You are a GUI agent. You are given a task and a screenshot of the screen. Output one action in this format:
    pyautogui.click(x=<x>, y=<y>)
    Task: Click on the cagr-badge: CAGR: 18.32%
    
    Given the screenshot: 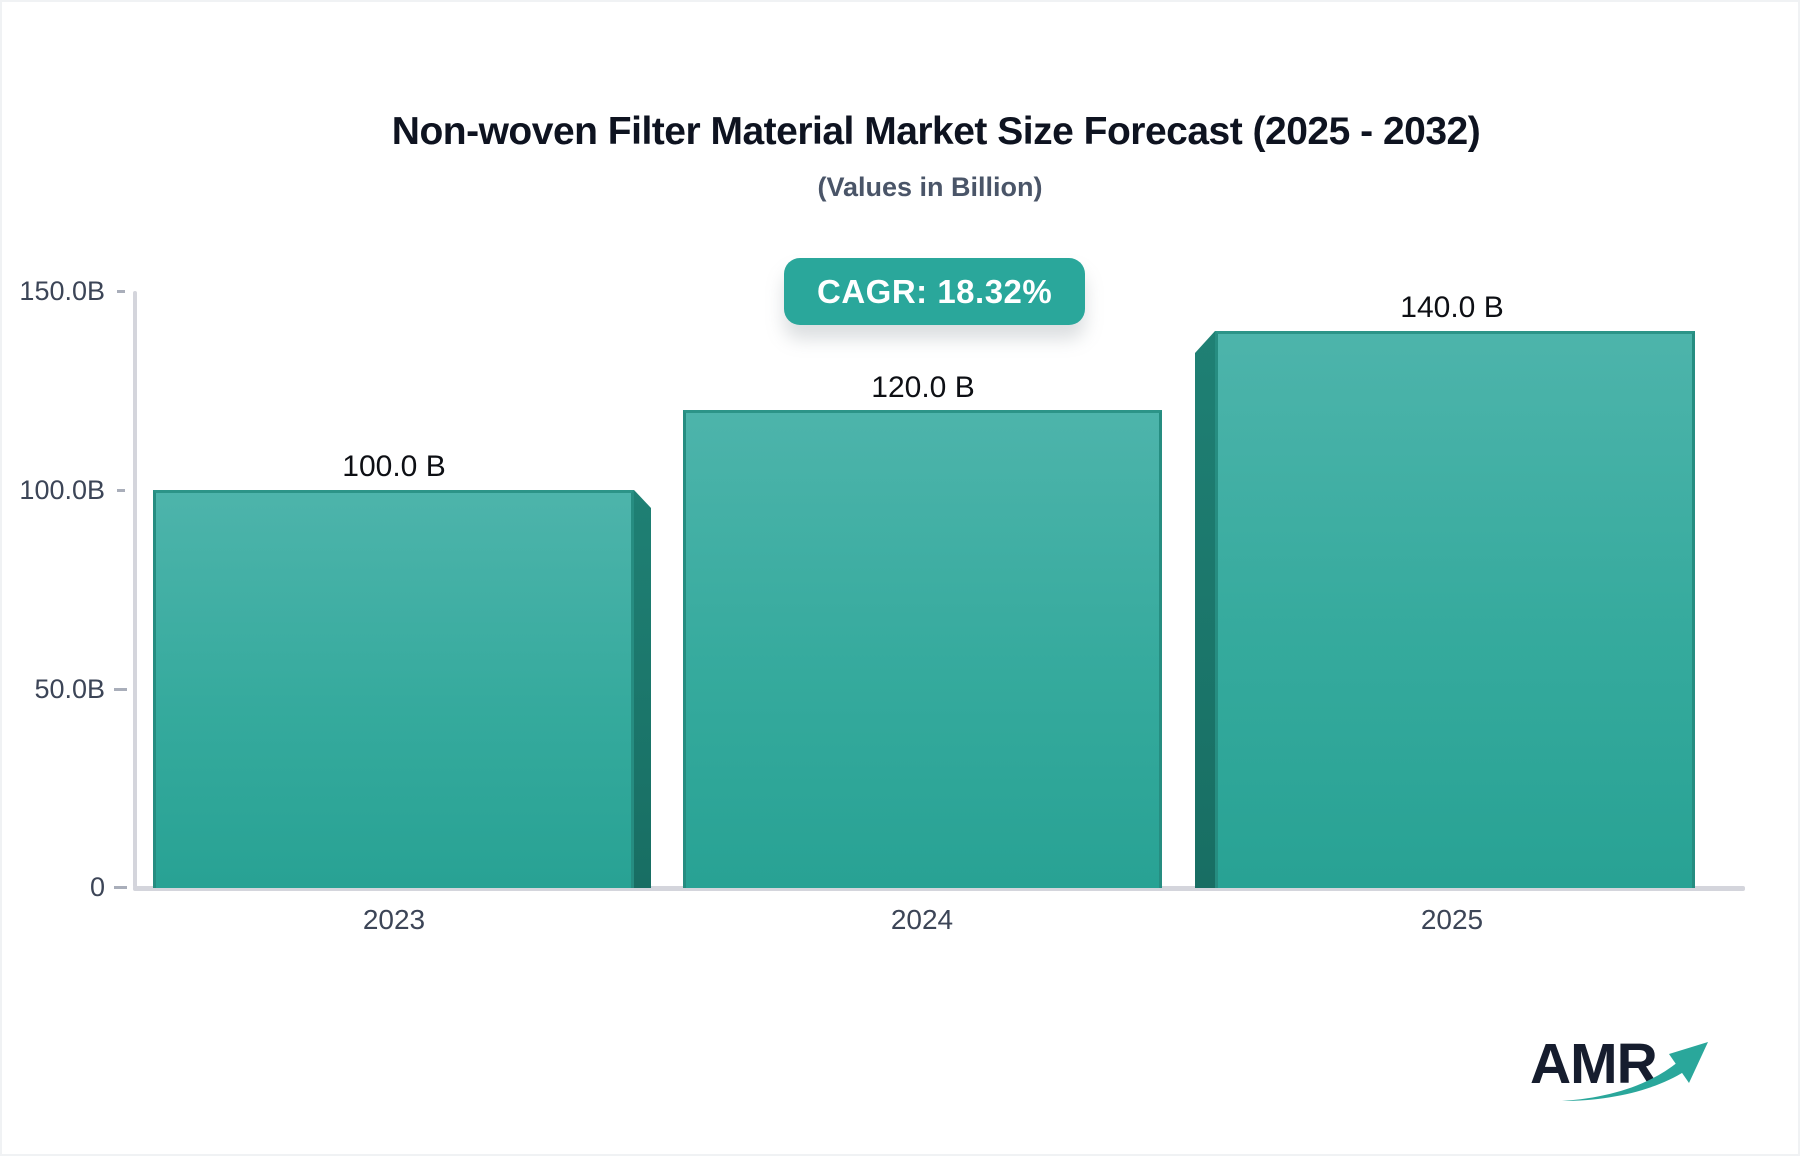 What is the action you would take?
    pyautogui.click(x=935, y=291)
    